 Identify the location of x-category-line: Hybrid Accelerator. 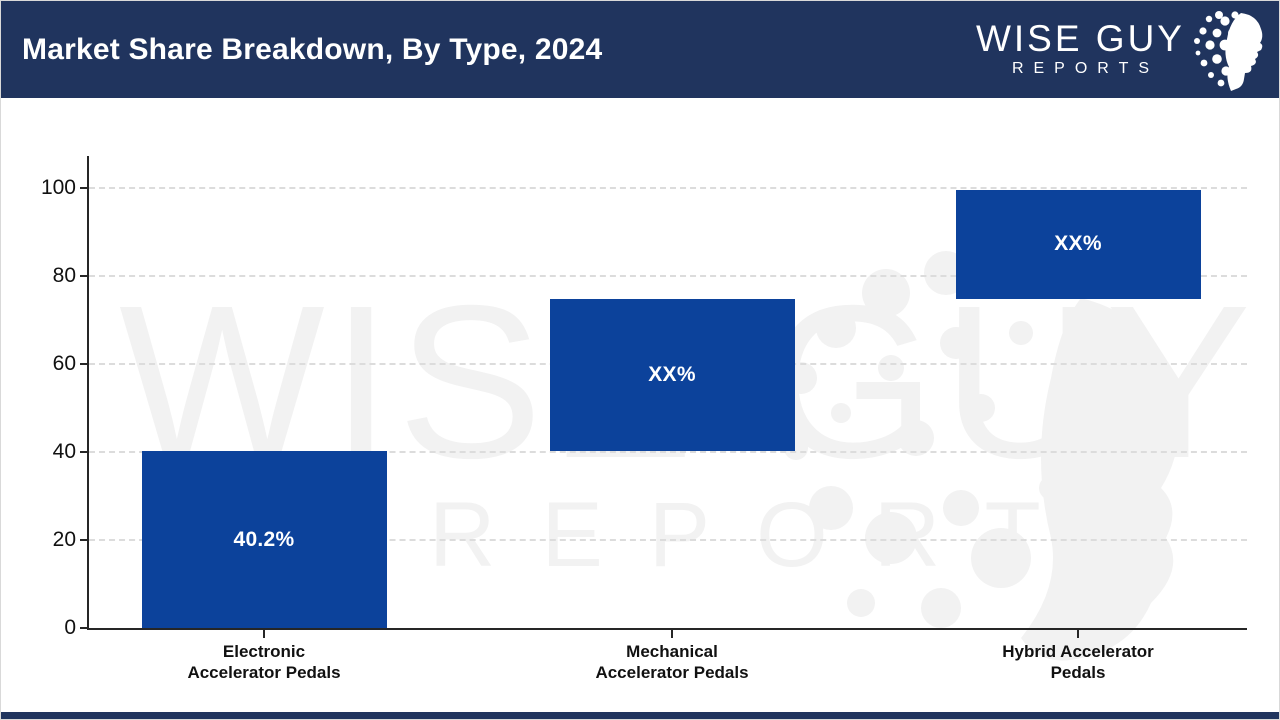
(1078, 651).